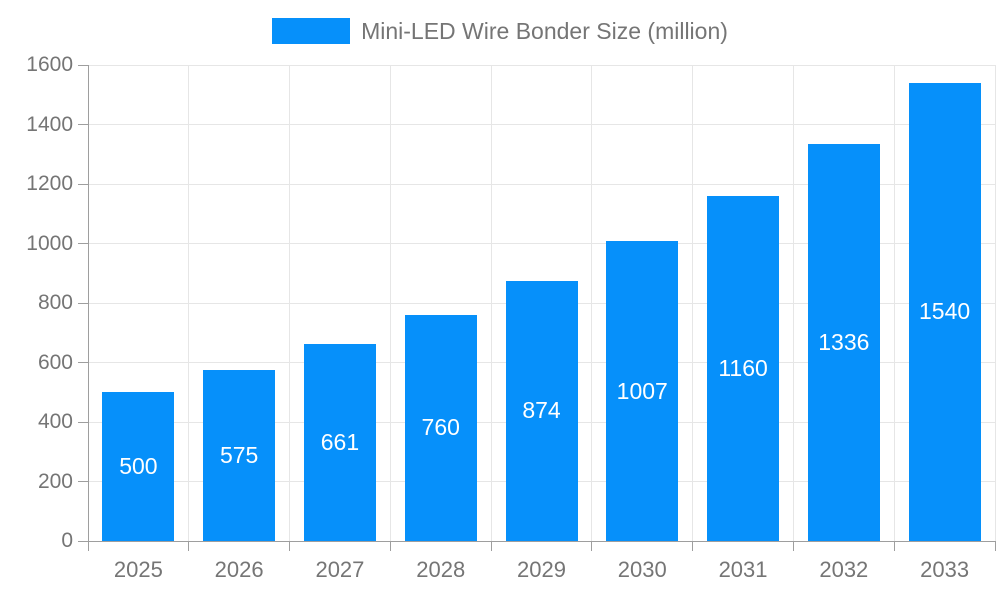  What do you see at coordinates (49, 183) in the screenshot?
I see `y-tick-label: 1200` at bounding box center [49, 183].